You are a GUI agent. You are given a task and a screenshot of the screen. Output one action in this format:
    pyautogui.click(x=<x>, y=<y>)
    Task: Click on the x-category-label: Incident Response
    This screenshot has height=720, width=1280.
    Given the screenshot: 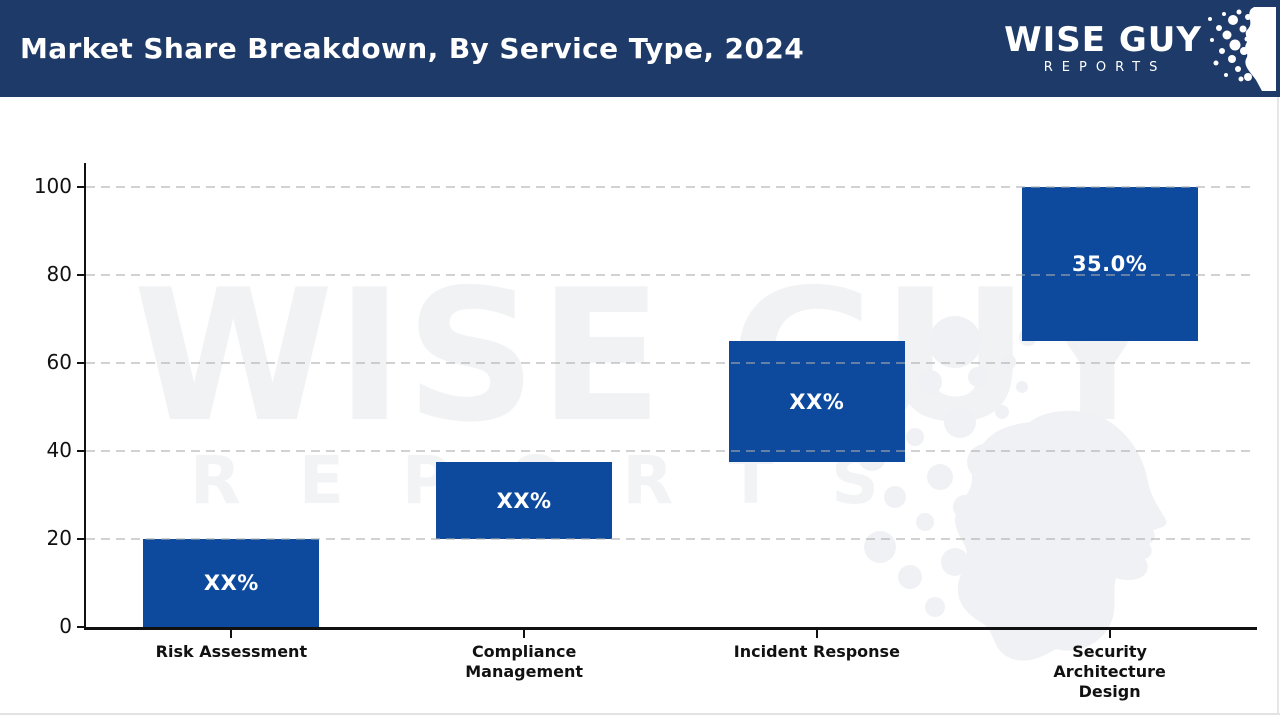 What is the action you would take?
    pyautogui.click(x=816, y=651)
    